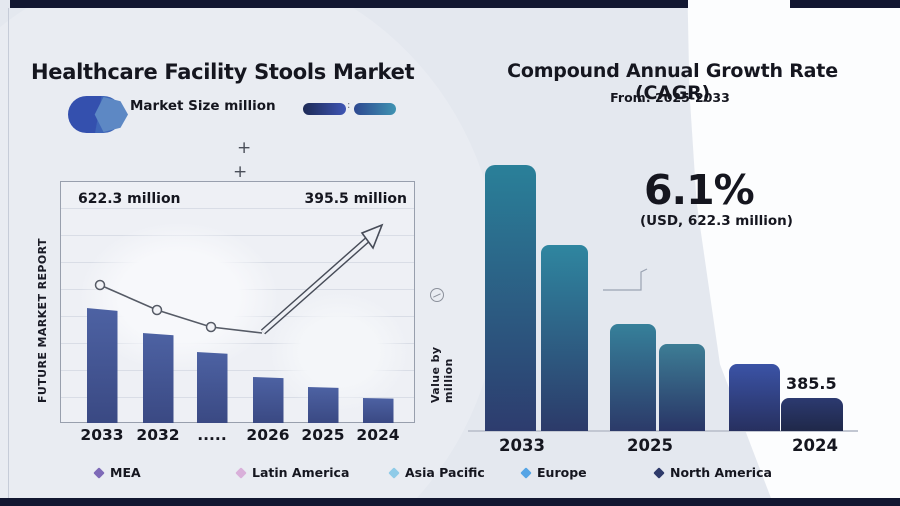 The image size is (900, 506). What do you see at coordinates (650, 445) in the screenshot?
I see `cagr-x-label: 2025` at bounding box center [650, 445].